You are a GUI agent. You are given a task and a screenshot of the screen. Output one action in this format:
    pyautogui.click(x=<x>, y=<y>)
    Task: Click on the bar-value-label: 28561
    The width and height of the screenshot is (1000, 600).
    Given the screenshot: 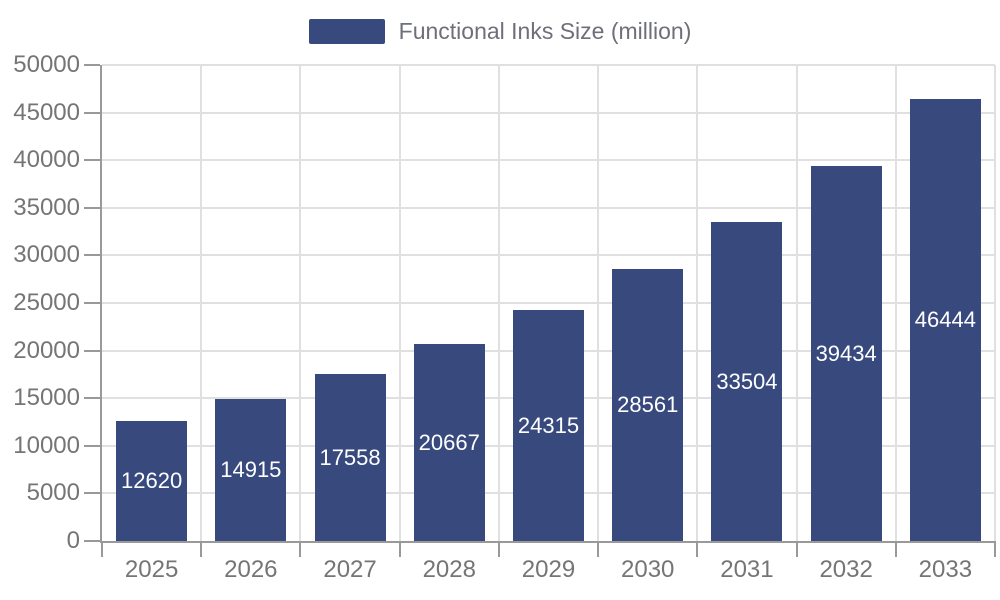 What is the action you would take?
    pyautogui.click(x=648, y=404)
    